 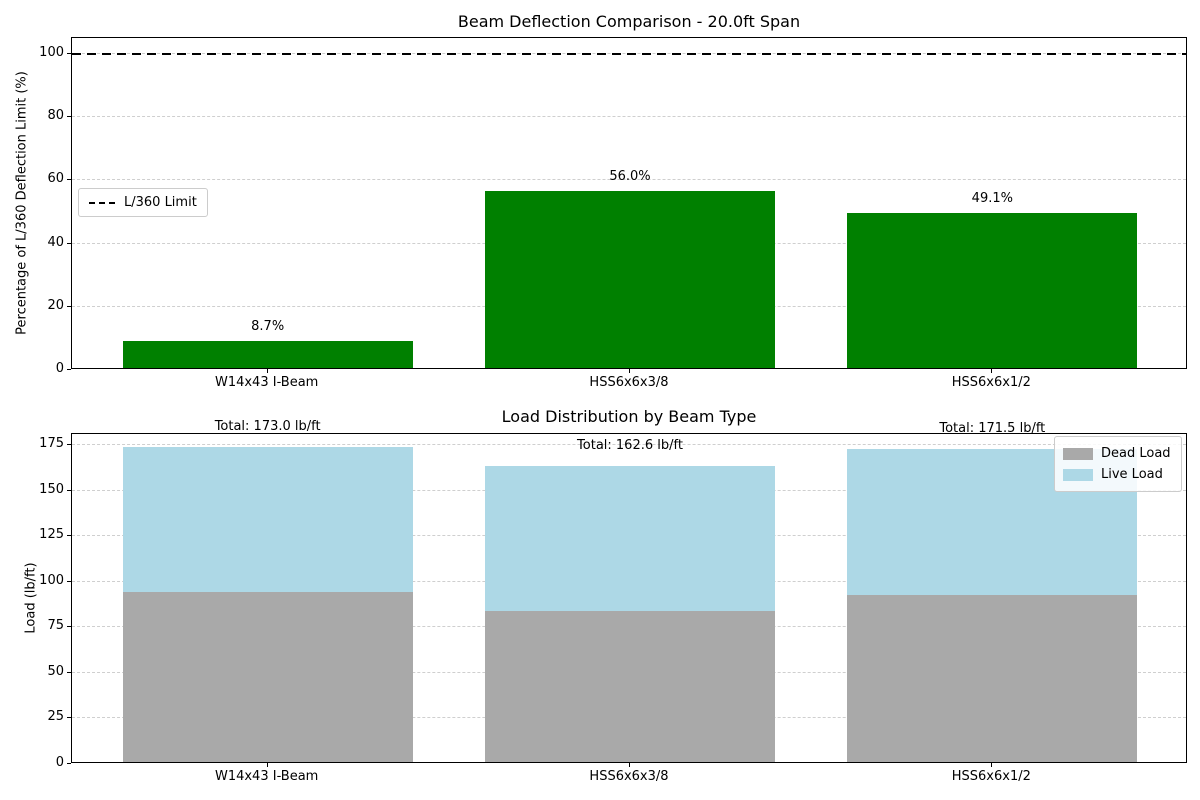 I want to click on y-tick-label: 175, so click(x=51, y=443).